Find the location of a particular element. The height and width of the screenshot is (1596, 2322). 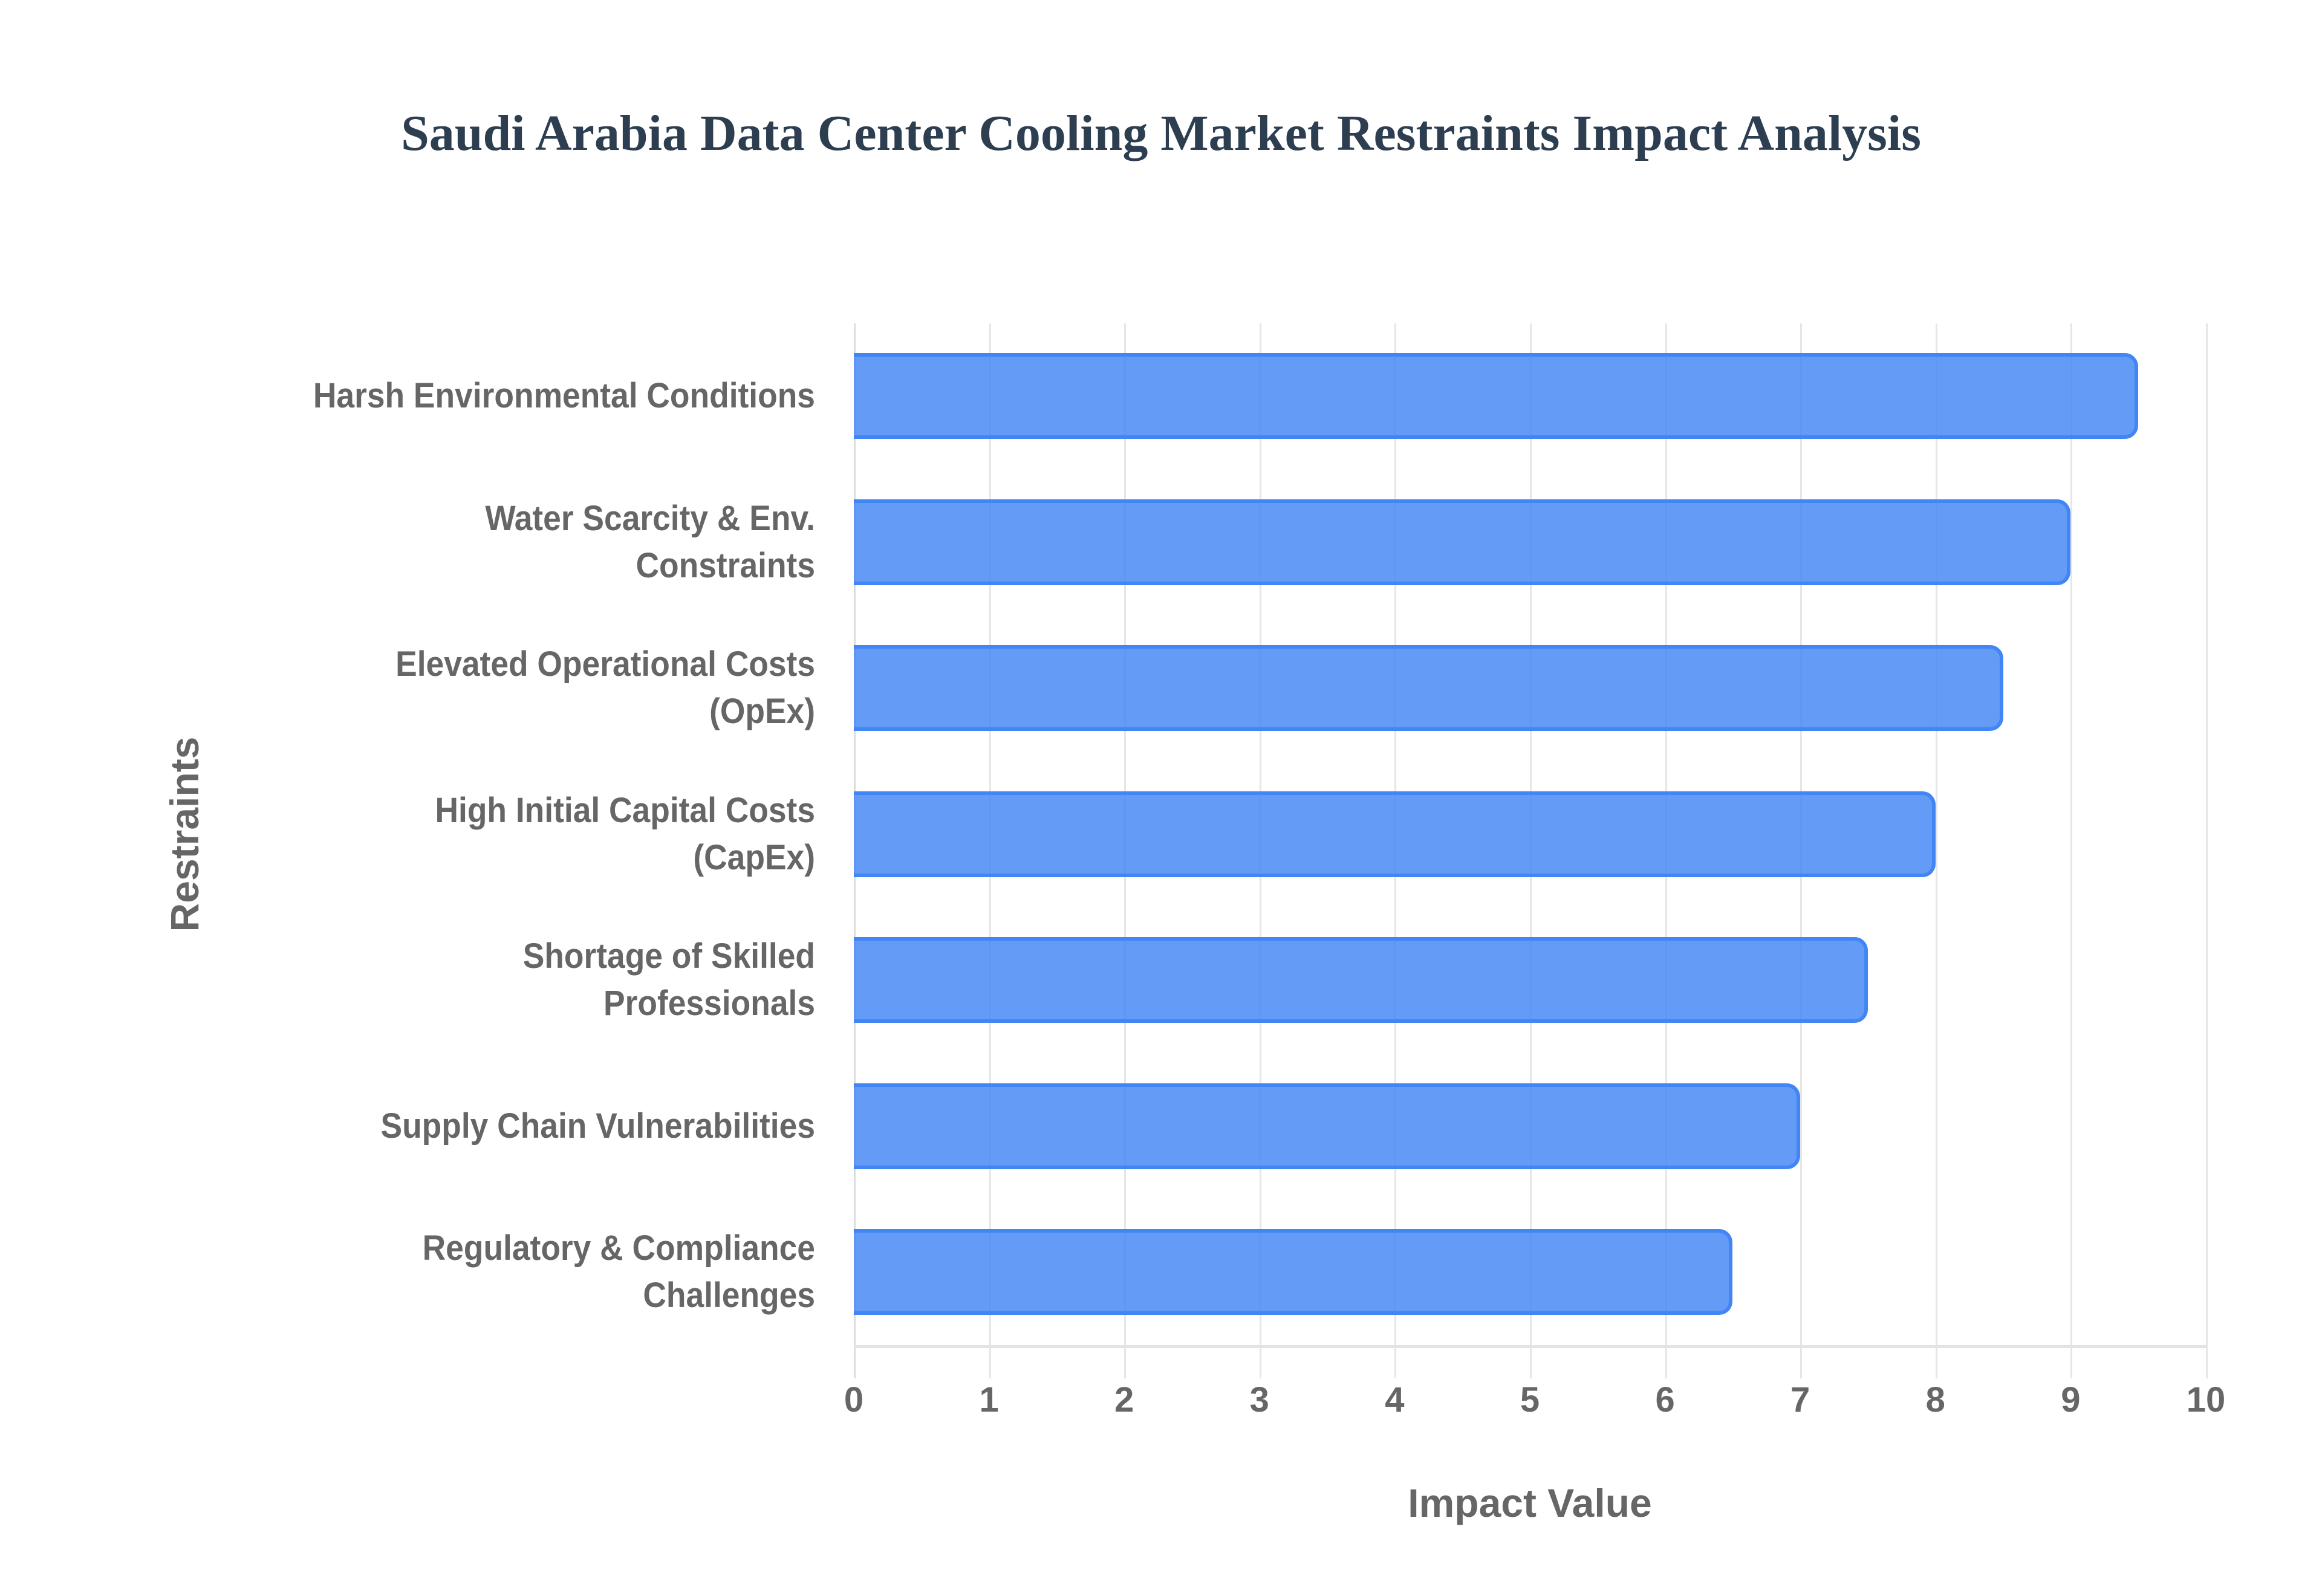

y-category-label: High Initial Capital Costs (CapEx) is located at coordinates (509, 834).